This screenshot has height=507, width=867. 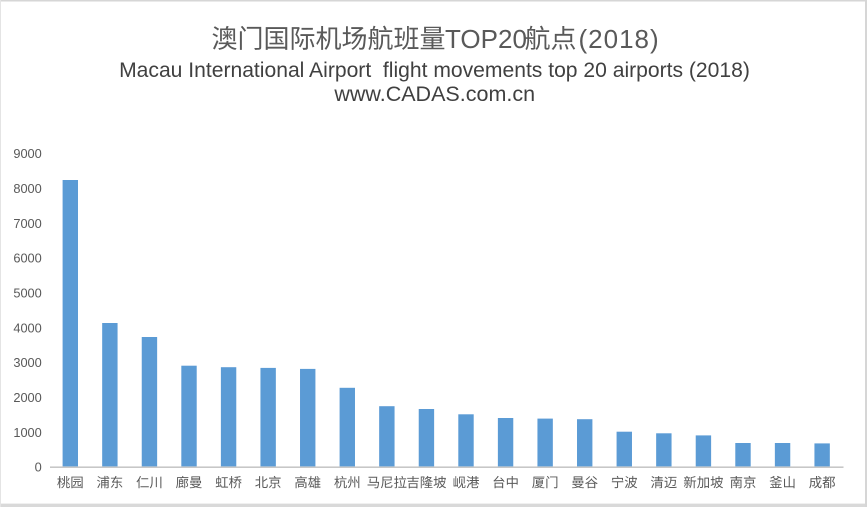 What do you see at coordinates (27, 188) in the screenshot?
I see `svg-text: 8000` at bounding box center [27, 188].